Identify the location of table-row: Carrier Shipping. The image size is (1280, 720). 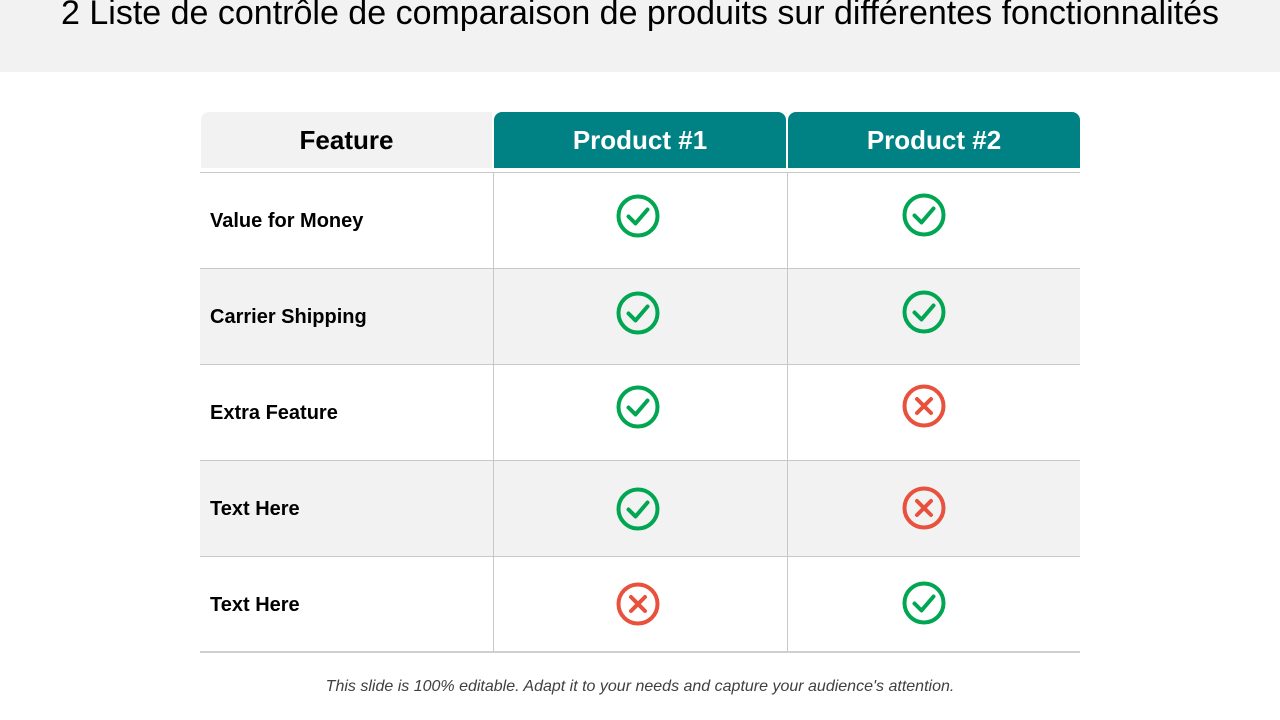
(640, 317).